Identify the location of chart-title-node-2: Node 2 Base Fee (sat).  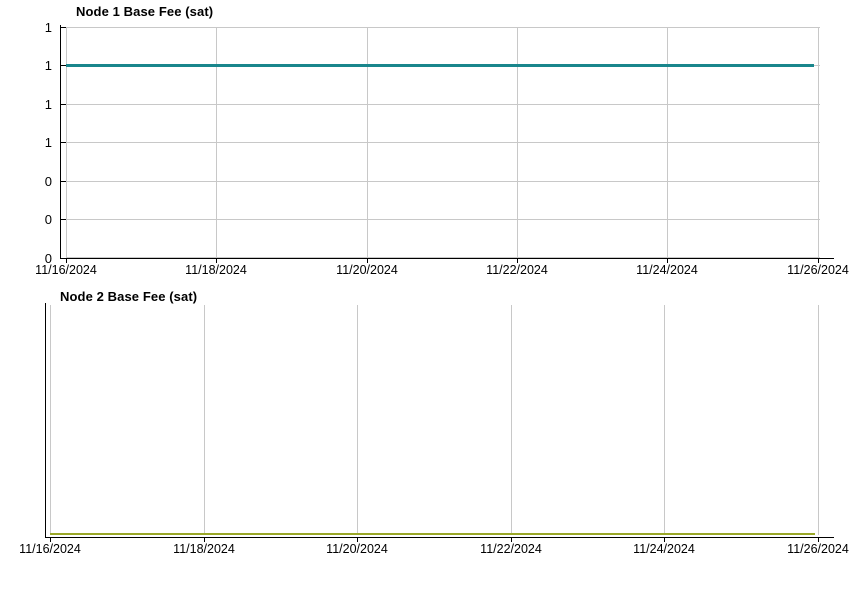
(129, 296).